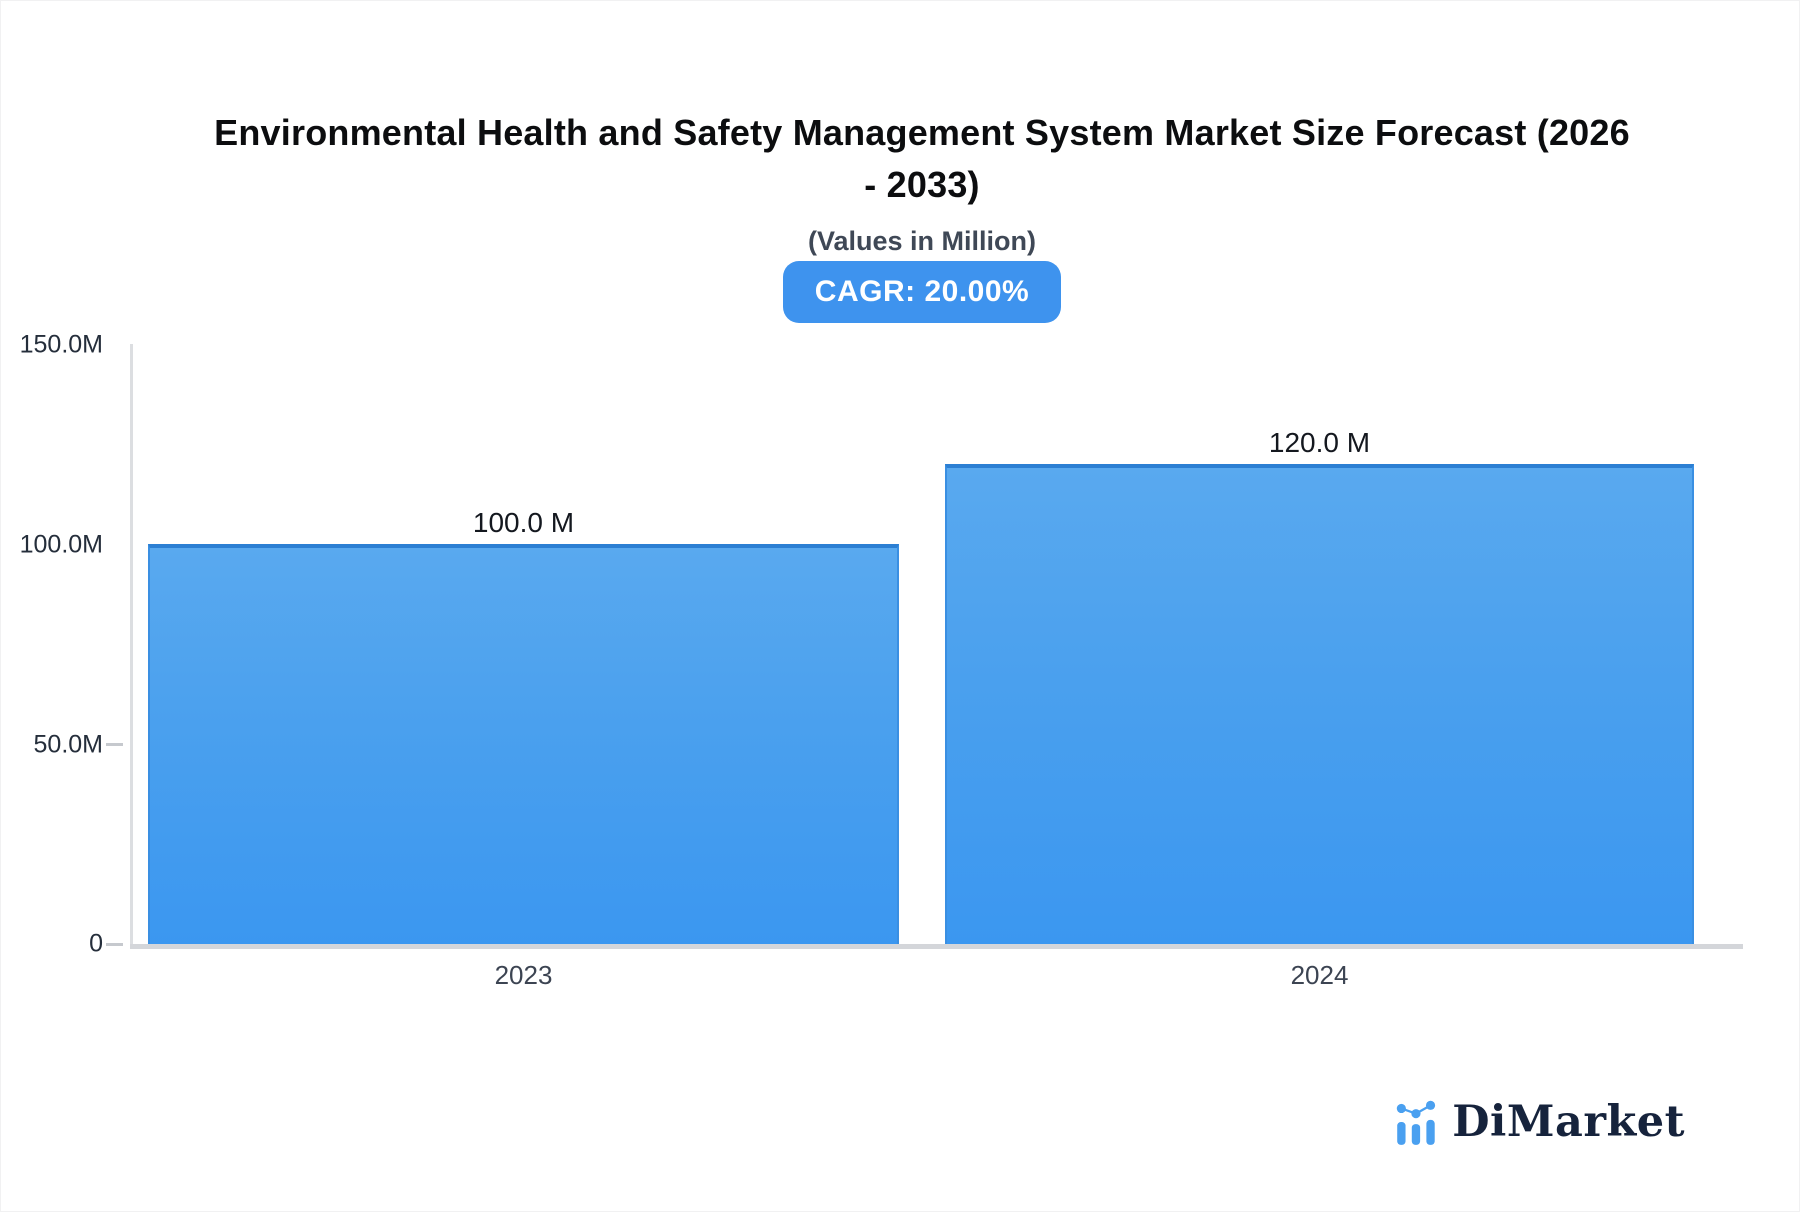 This screenshot has height=1212, width=1800. What do you see at coordinates (523, 975) in the screenshot?
I see `x-axis-label-2023: 2023` at bounding box center [523, 975].